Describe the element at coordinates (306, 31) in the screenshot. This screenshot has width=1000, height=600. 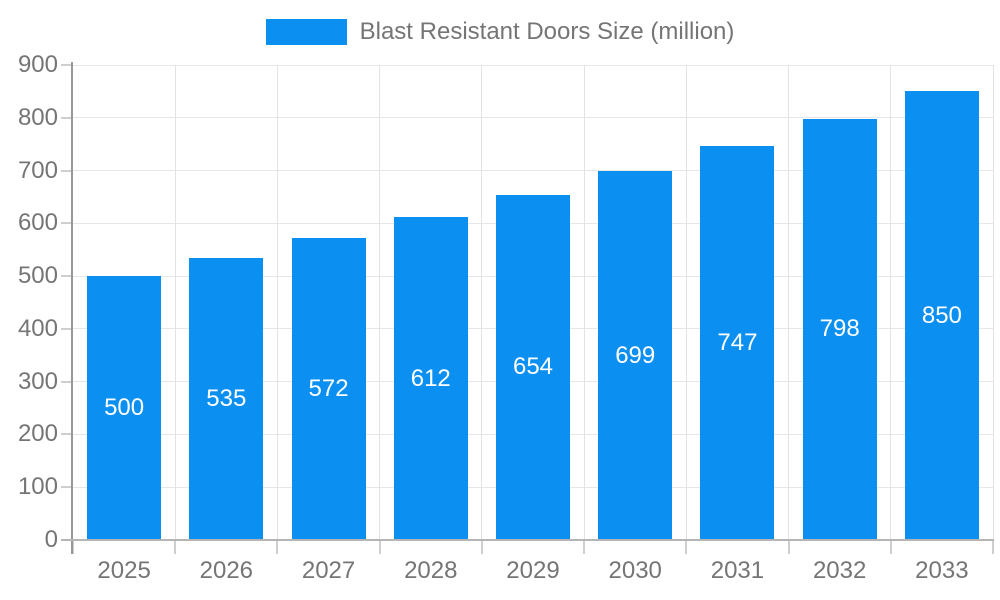
I see `legend-swatch` at that location.